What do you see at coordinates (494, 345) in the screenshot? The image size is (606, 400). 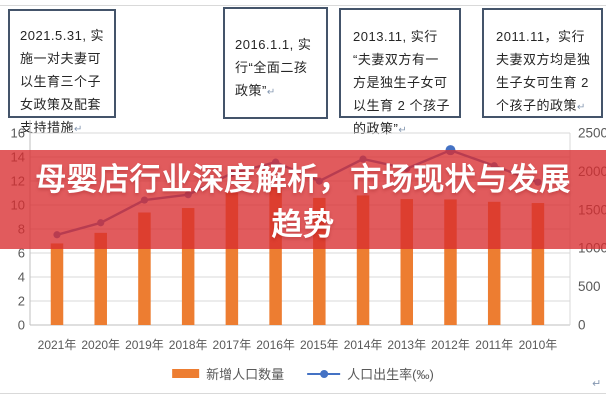 I see `x-axis-category-label: 2011年` at bounding box center [494, 345].